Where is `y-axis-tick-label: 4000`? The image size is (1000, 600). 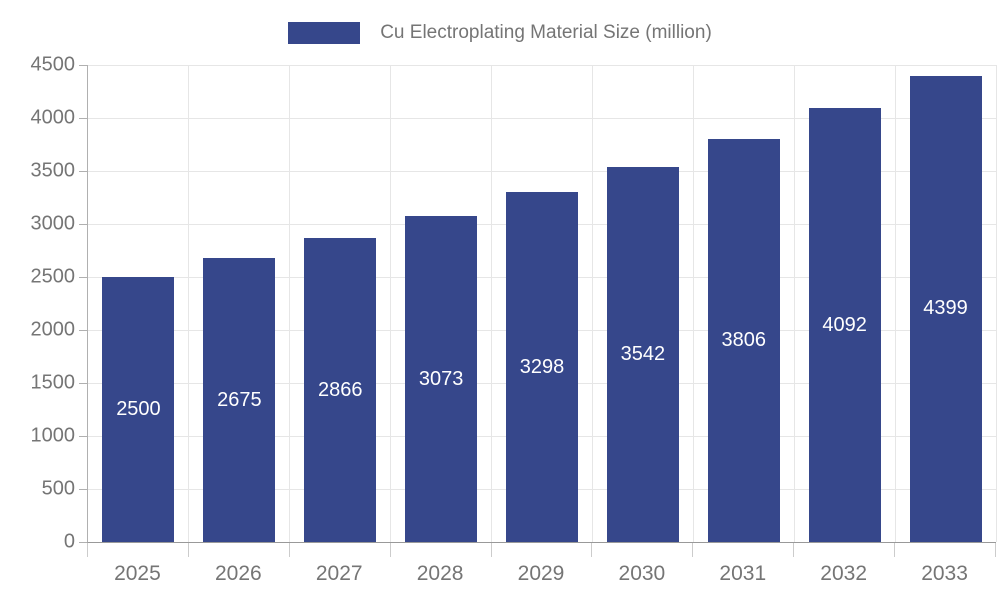
y-axis-tick-label: 4000 is located at coordinates (53, 117).